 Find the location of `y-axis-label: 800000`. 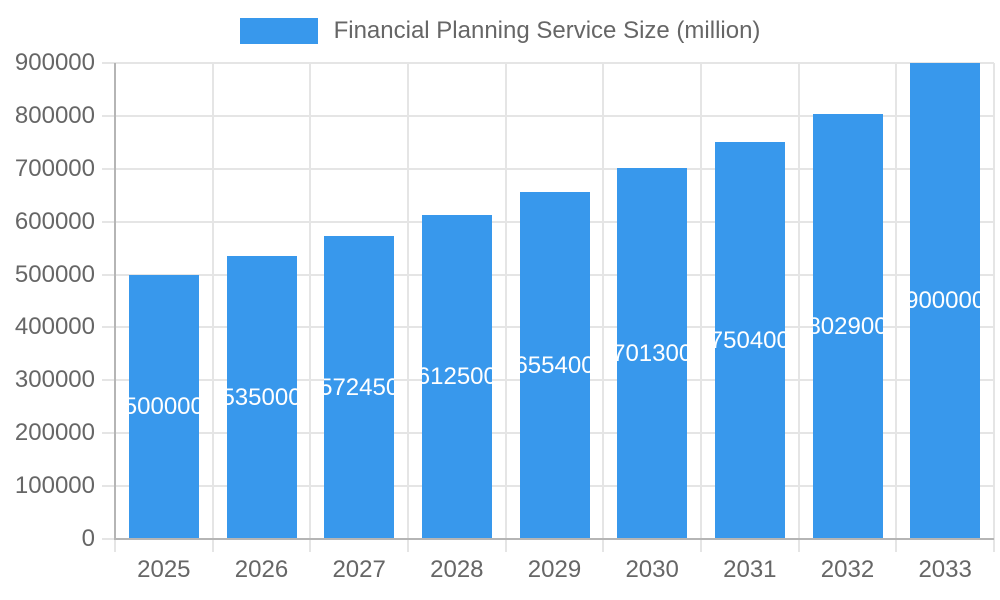

y-axis-label: 800000 is located at coordinates (54, 115).